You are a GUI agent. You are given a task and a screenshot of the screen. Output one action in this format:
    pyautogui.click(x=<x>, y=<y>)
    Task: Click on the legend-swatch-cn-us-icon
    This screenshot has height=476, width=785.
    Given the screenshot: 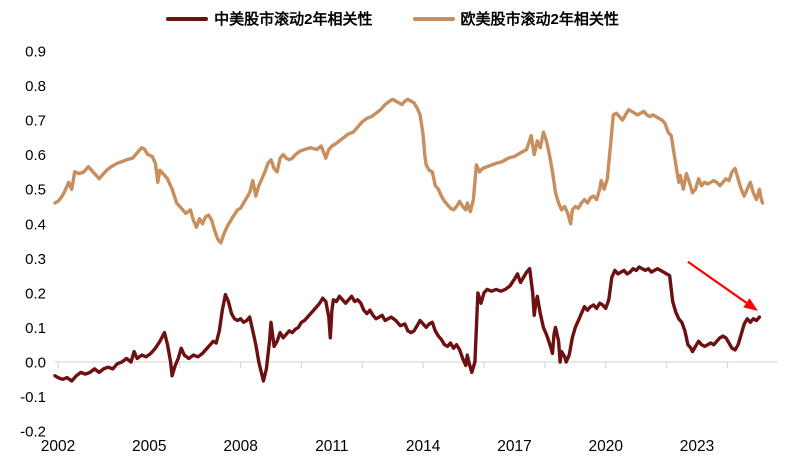 What is the action you would take?
    pyautogui.click(x=187, y=18)
    